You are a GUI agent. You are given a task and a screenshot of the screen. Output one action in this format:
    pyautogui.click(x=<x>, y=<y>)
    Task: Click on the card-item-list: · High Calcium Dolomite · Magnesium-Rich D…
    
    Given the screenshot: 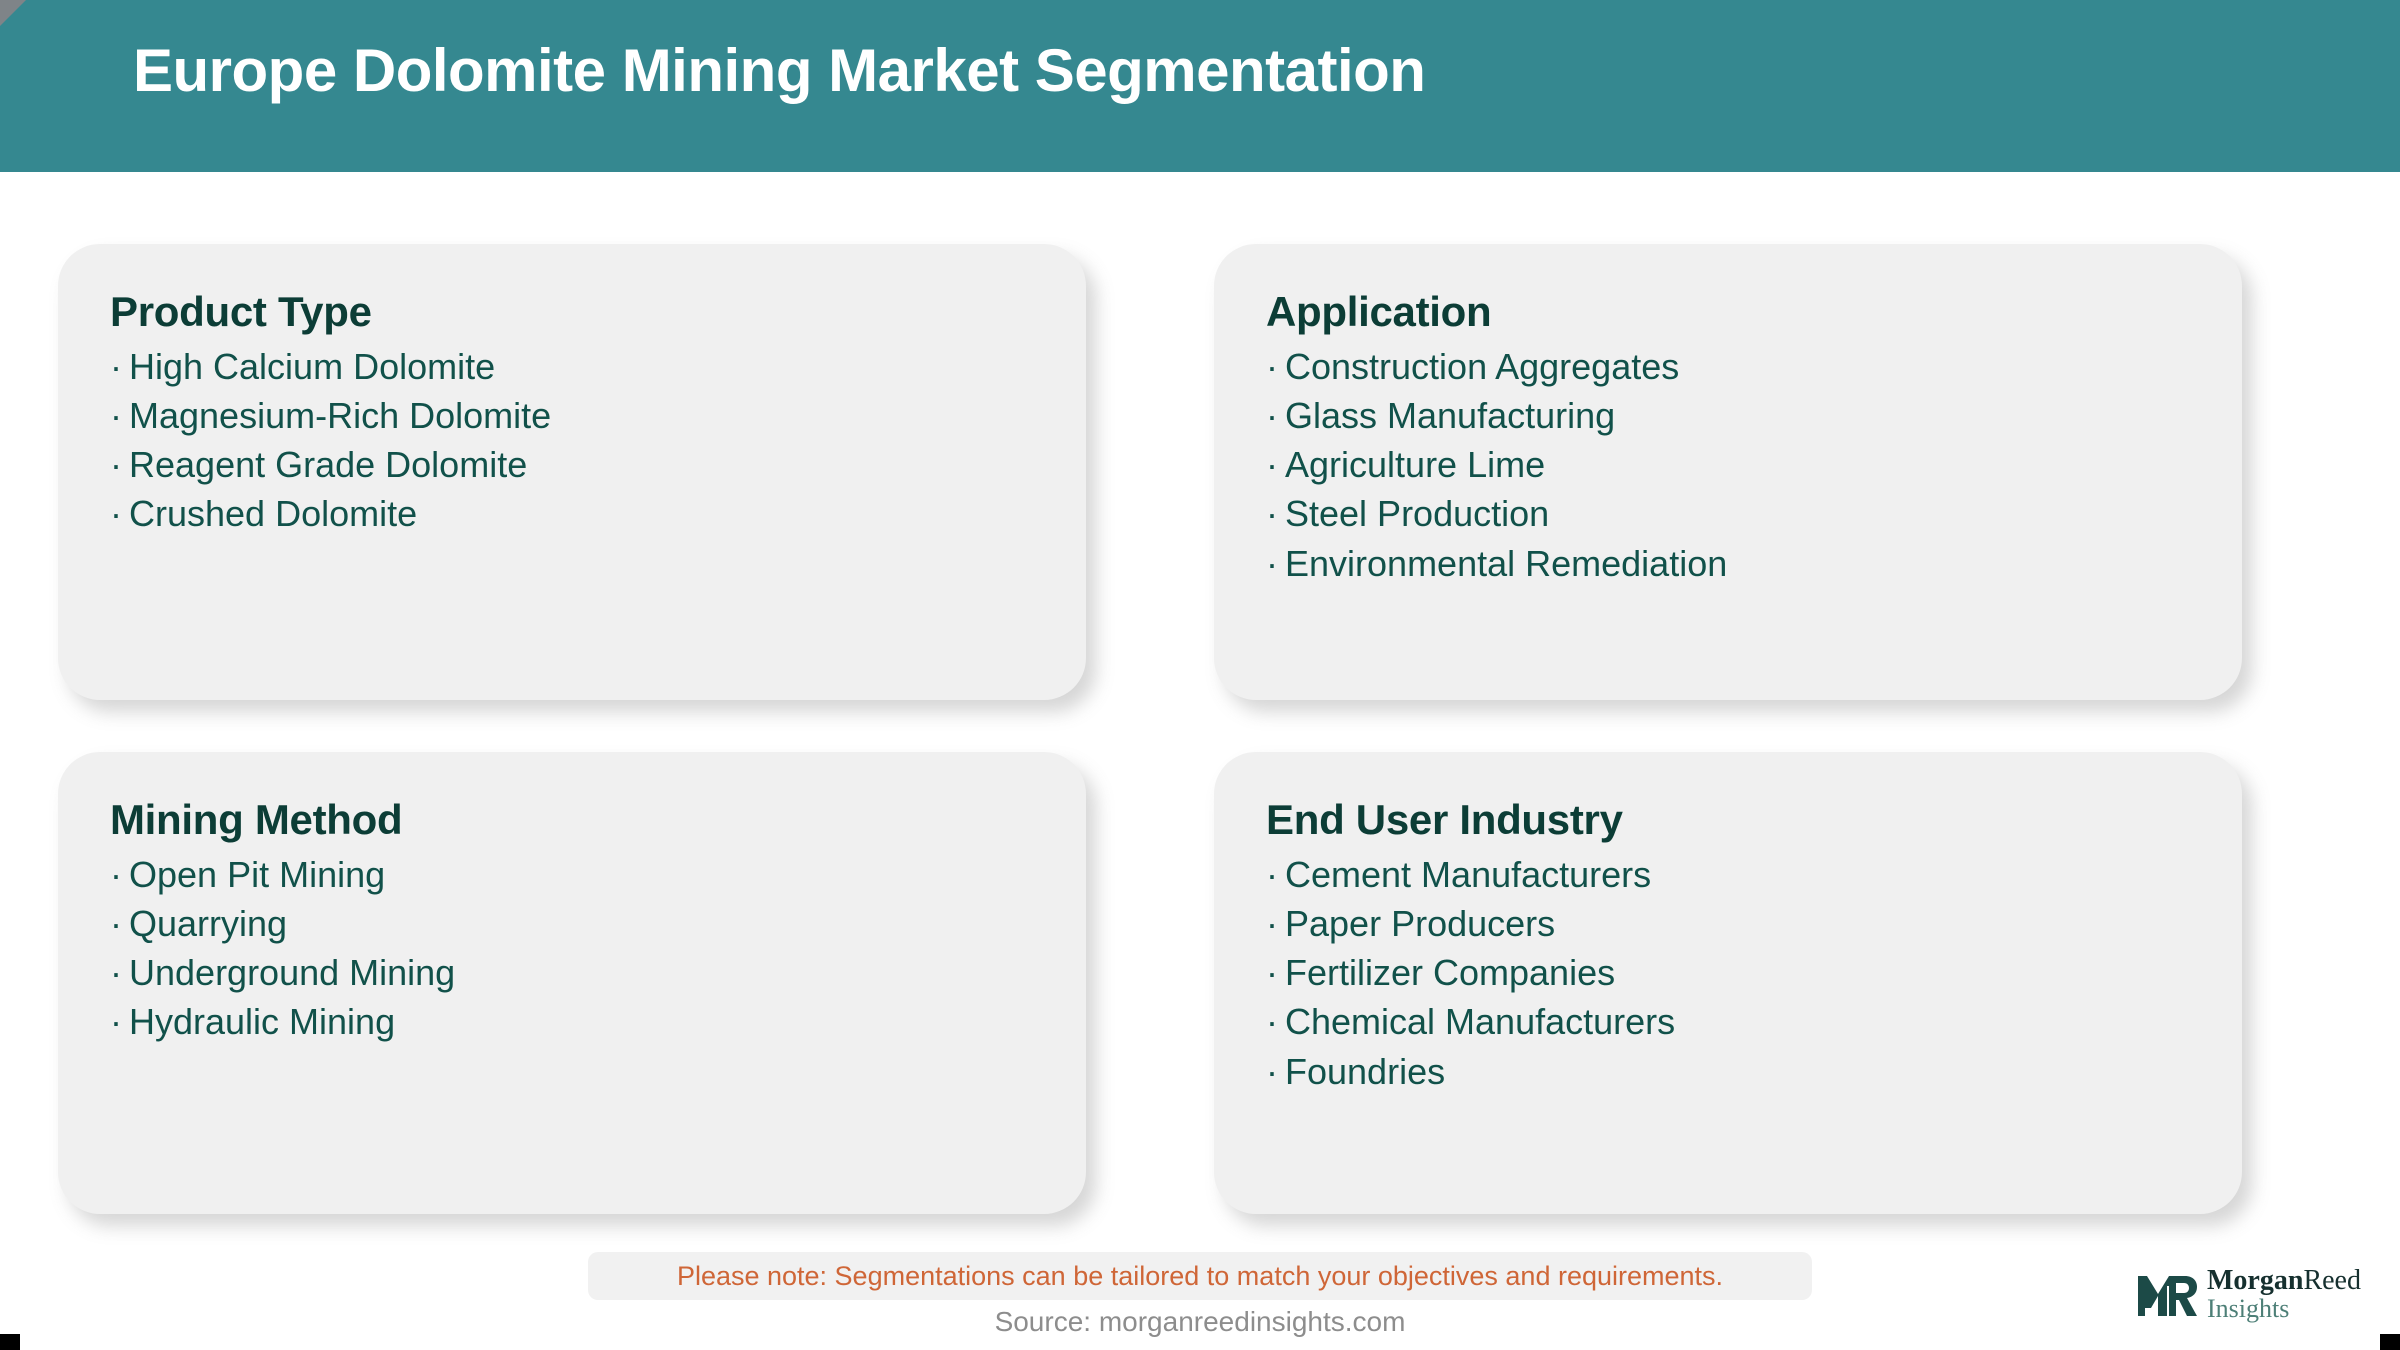 What is the action you would take?
    pyautogui.click(x=572, y=440)
    